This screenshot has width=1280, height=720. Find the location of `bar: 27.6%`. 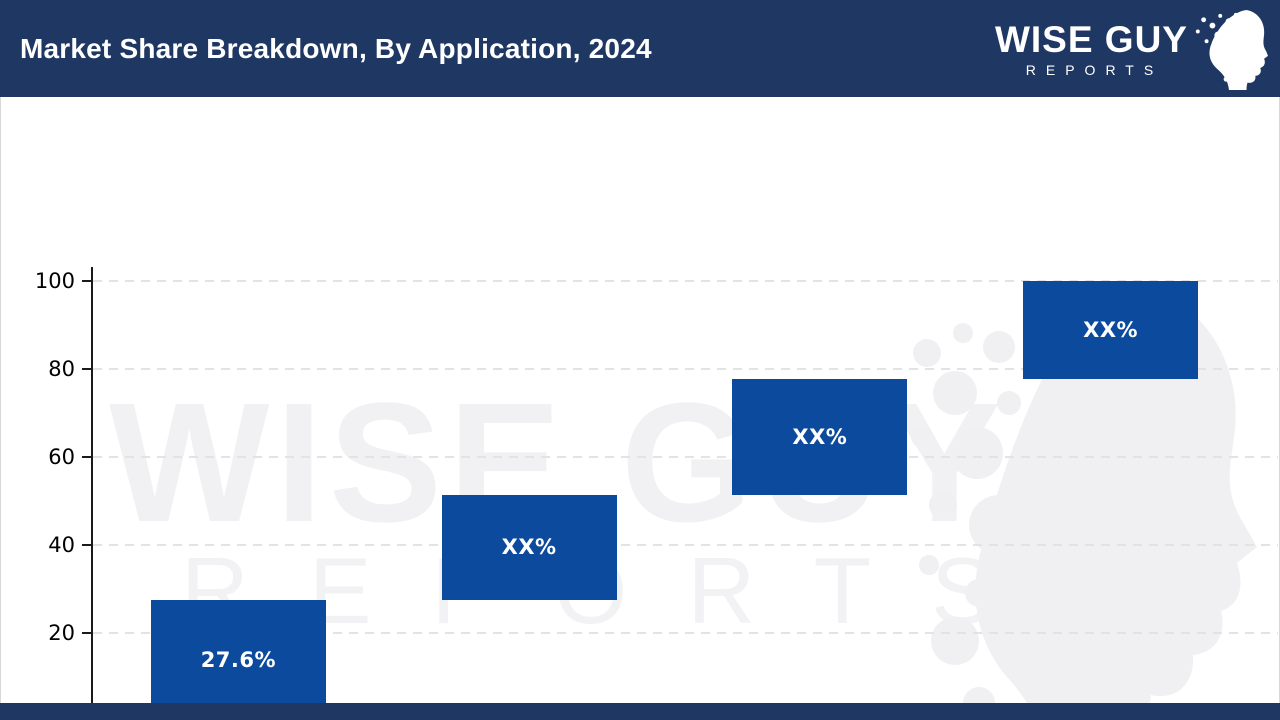

bar: 27.6% is located at coordinates (238, 651).